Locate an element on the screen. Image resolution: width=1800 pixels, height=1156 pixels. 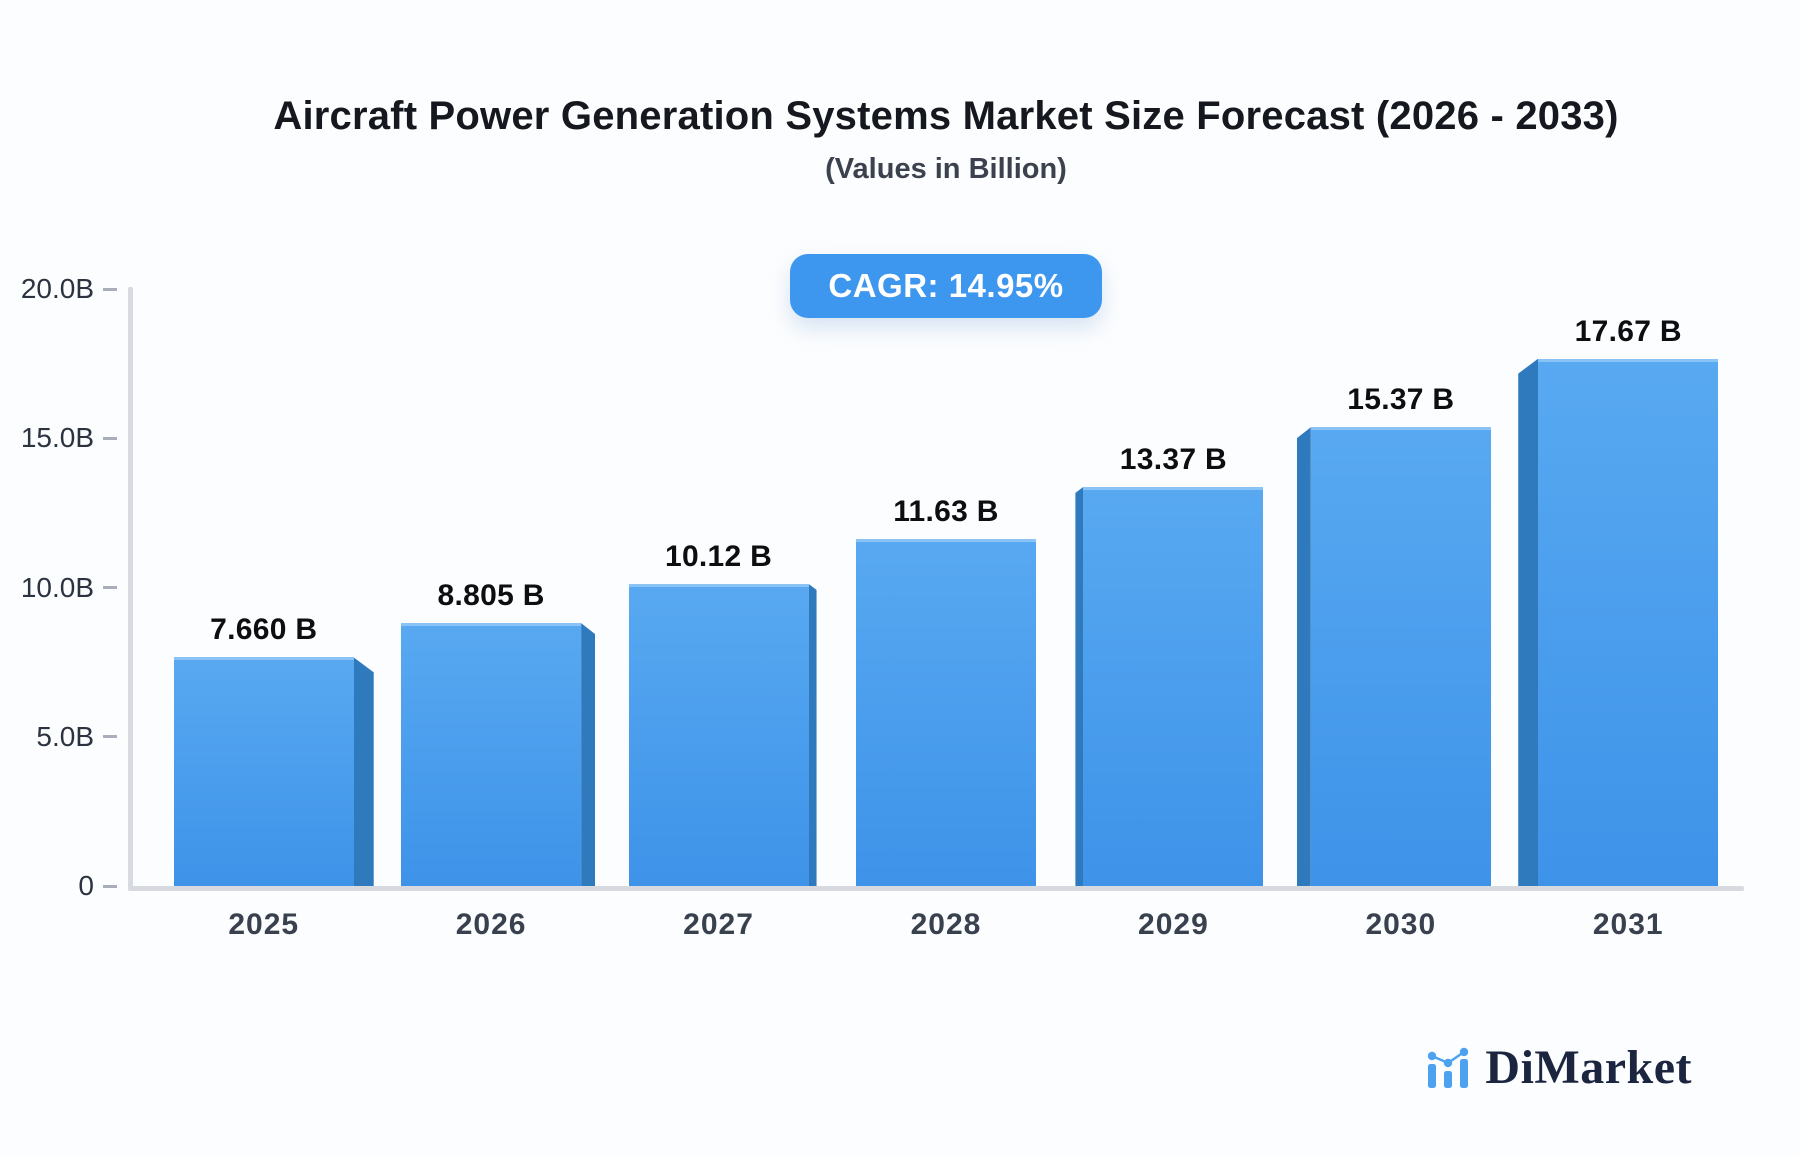
x-axis-labels: 2025 2026 2027 2028 2029 2030 2031 is located at coordinates (946, 925).